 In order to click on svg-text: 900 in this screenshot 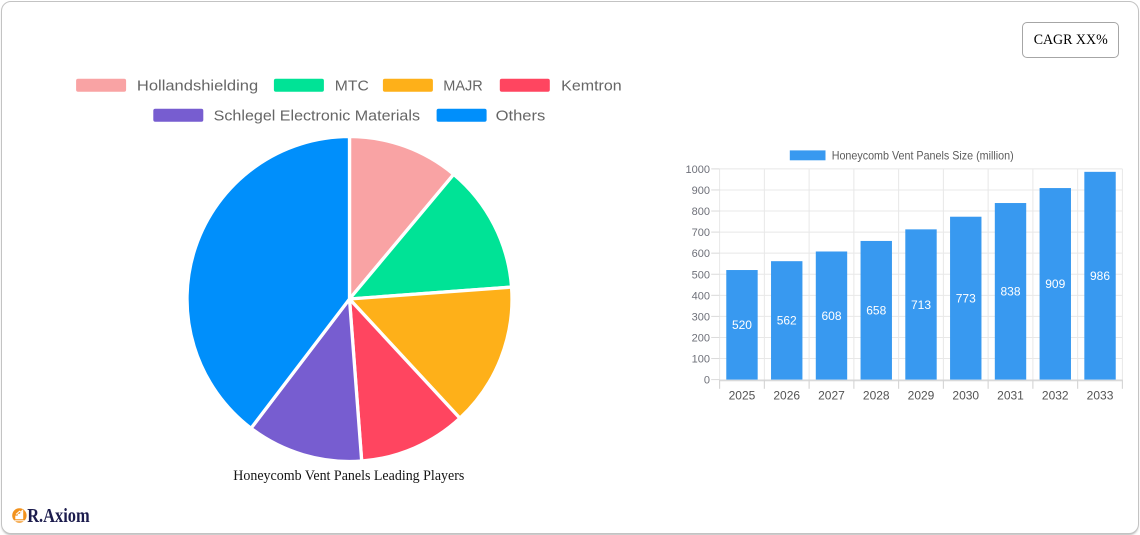, I will do `click(701, 191)`.